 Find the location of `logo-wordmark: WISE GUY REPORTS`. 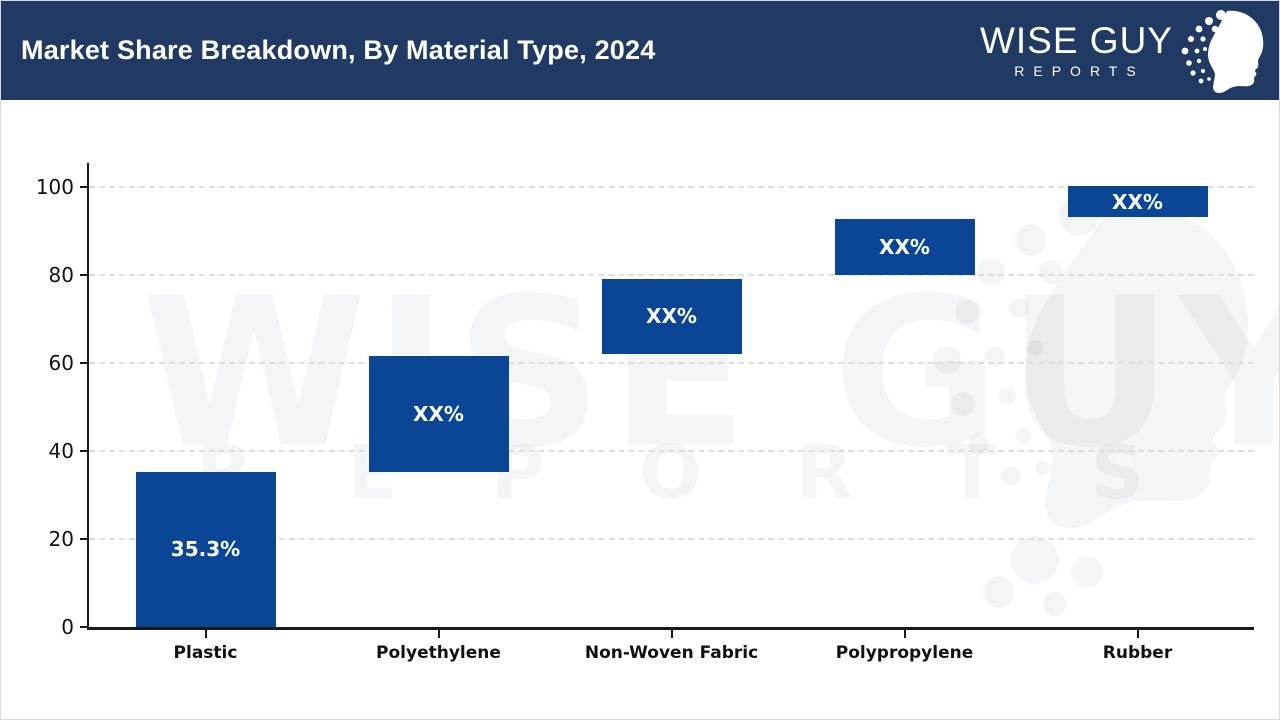

logo-wordmark: WISE GUY REPORTS is located at coordinates (1076, 50).